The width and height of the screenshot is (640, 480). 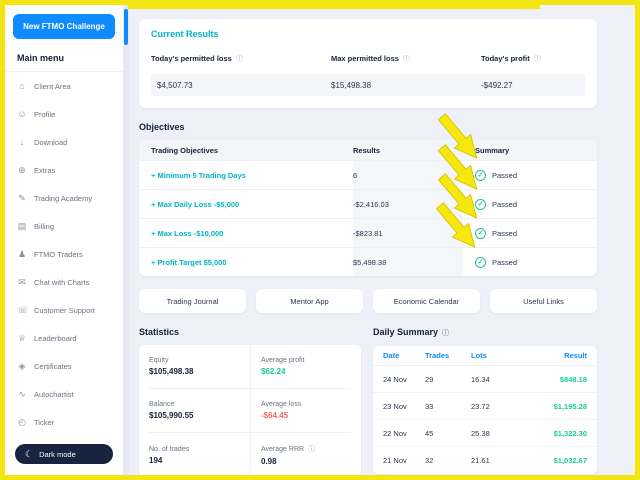 I want to click on sidebar-item-label: Profile, so click(x=45, y=114).